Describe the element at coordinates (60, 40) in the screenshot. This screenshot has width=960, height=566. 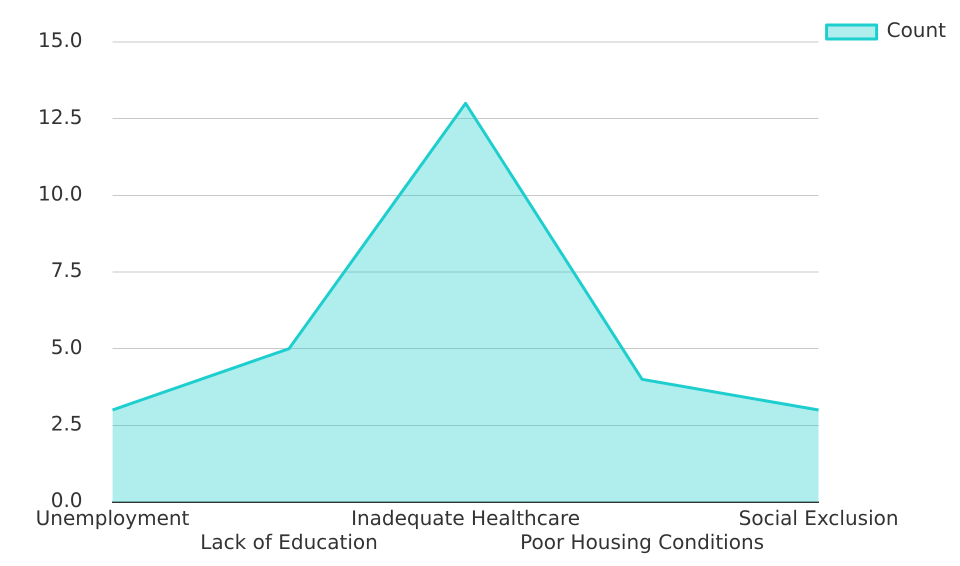
I see `y-tick-label: 15.0` at that location.